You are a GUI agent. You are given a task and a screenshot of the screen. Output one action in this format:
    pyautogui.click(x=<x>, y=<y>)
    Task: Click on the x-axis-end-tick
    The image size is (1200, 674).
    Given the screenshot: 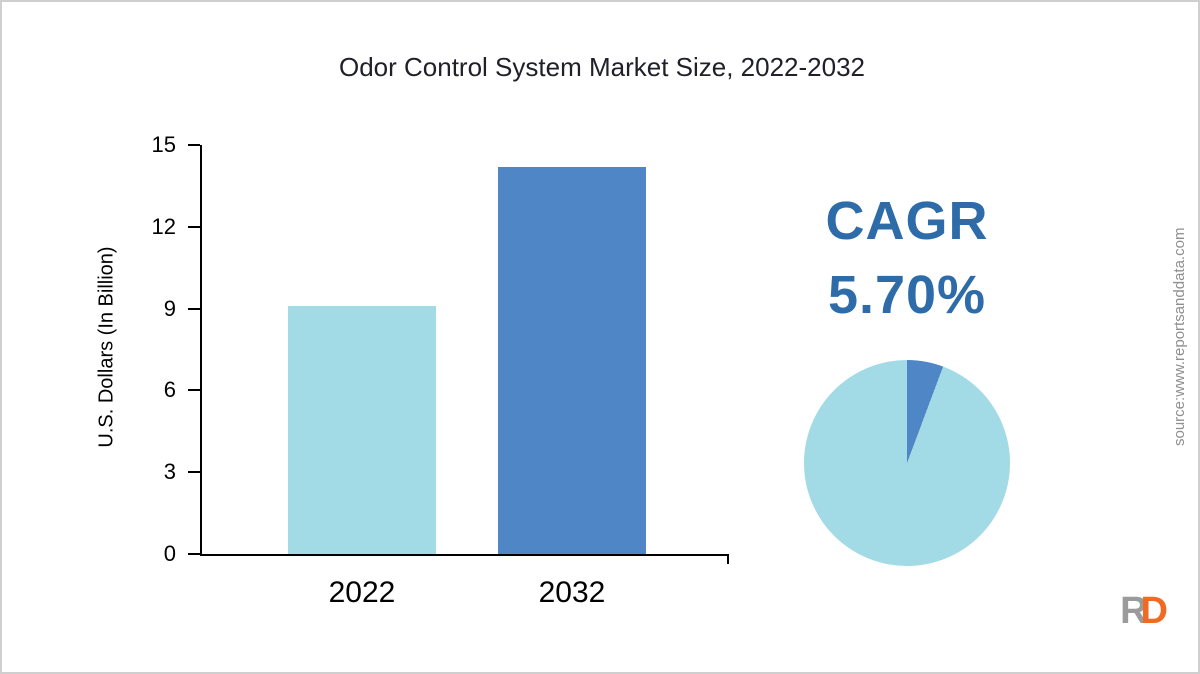 What is the action you would take?
    pyautogui.click(x=728, y=560)
    